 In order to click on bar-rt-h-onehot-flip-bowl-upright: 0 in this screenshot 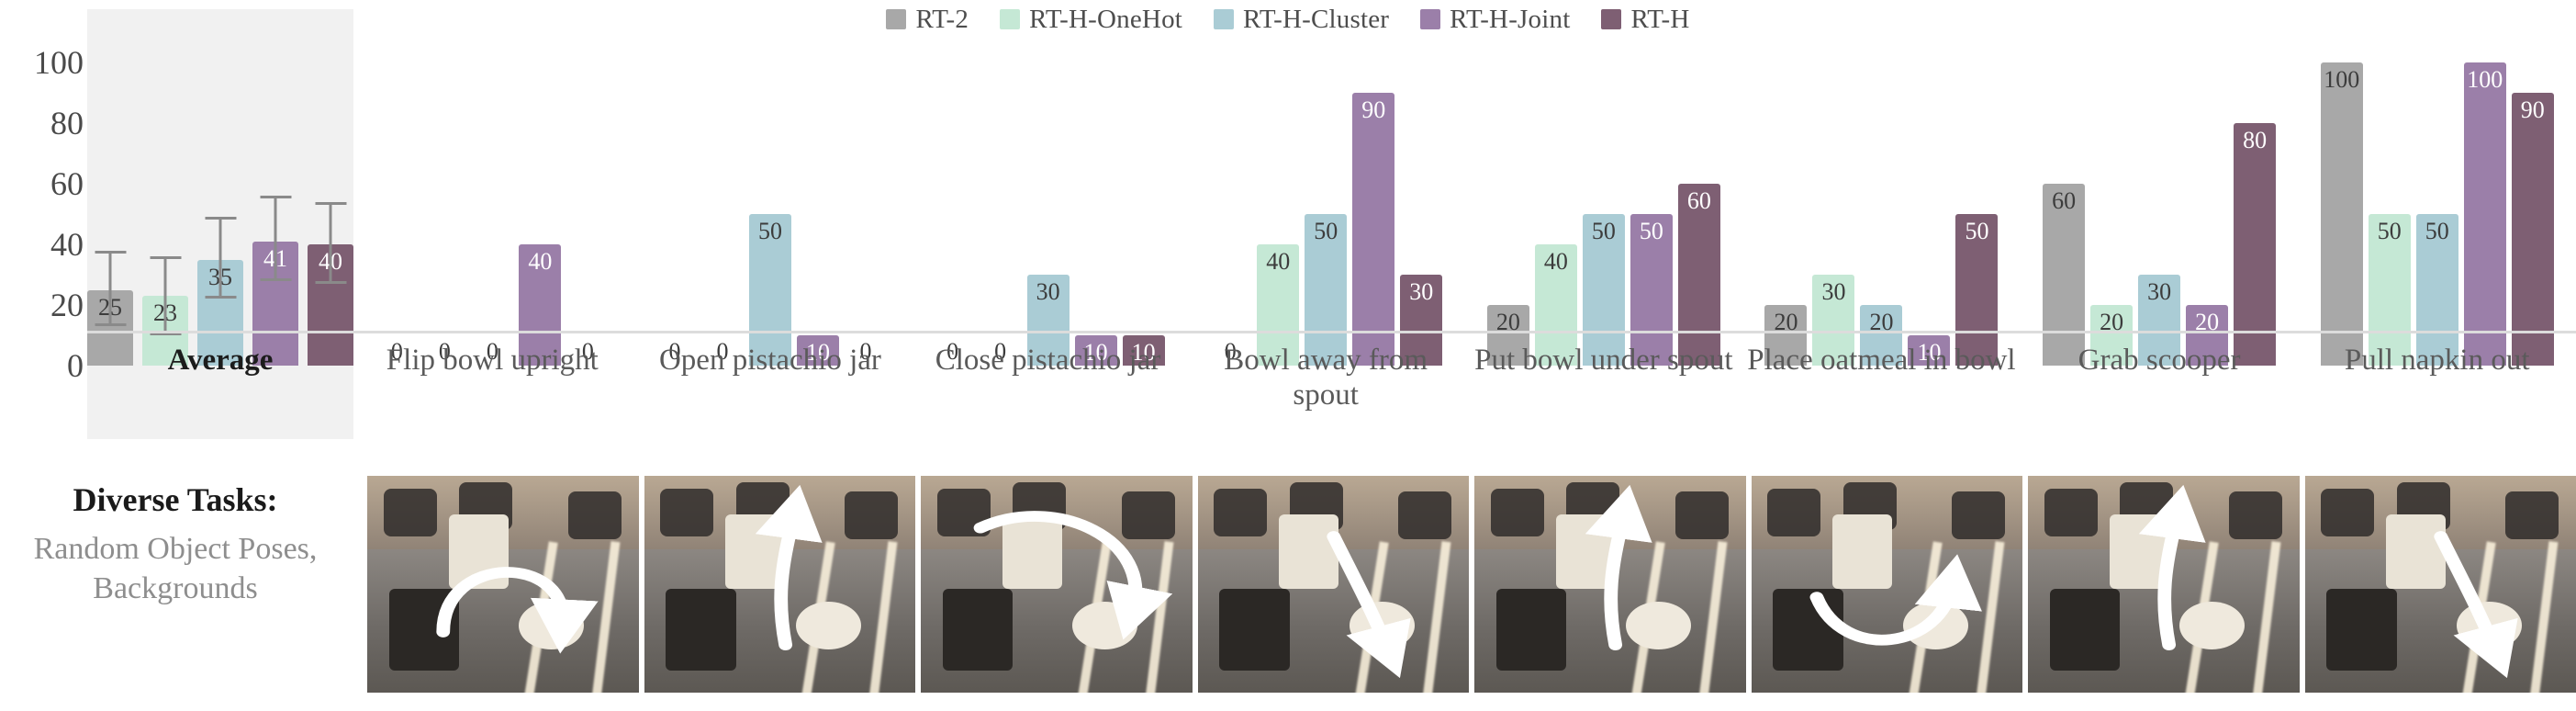, I will do `click(444, 214)`.